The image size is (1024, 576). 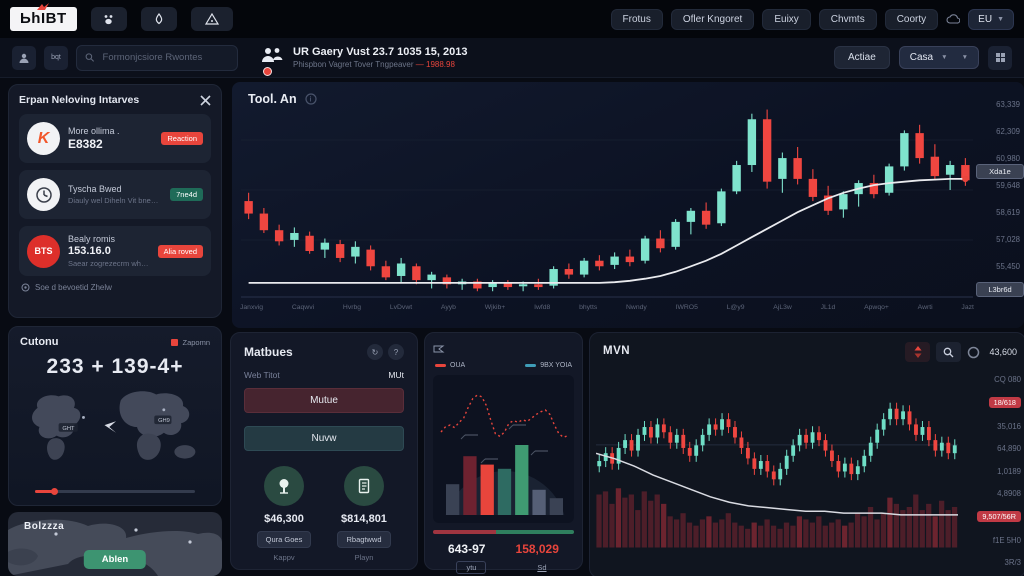 What do you see at coordinates (375, 352) in the screenshot?
I see `refresh-icon: ↻` at bounding box center [375, 352].